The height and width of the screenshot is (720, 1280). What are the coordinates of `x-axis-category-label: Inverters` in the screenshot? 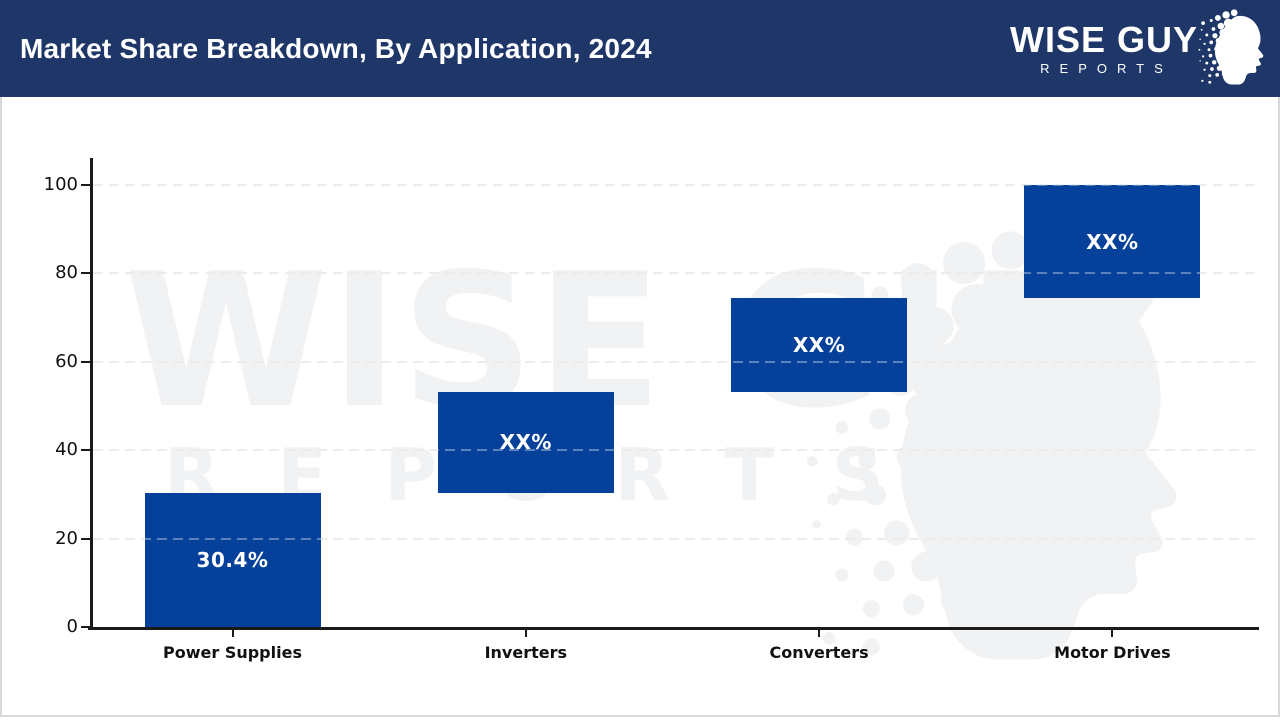 It's located at (526, 652).